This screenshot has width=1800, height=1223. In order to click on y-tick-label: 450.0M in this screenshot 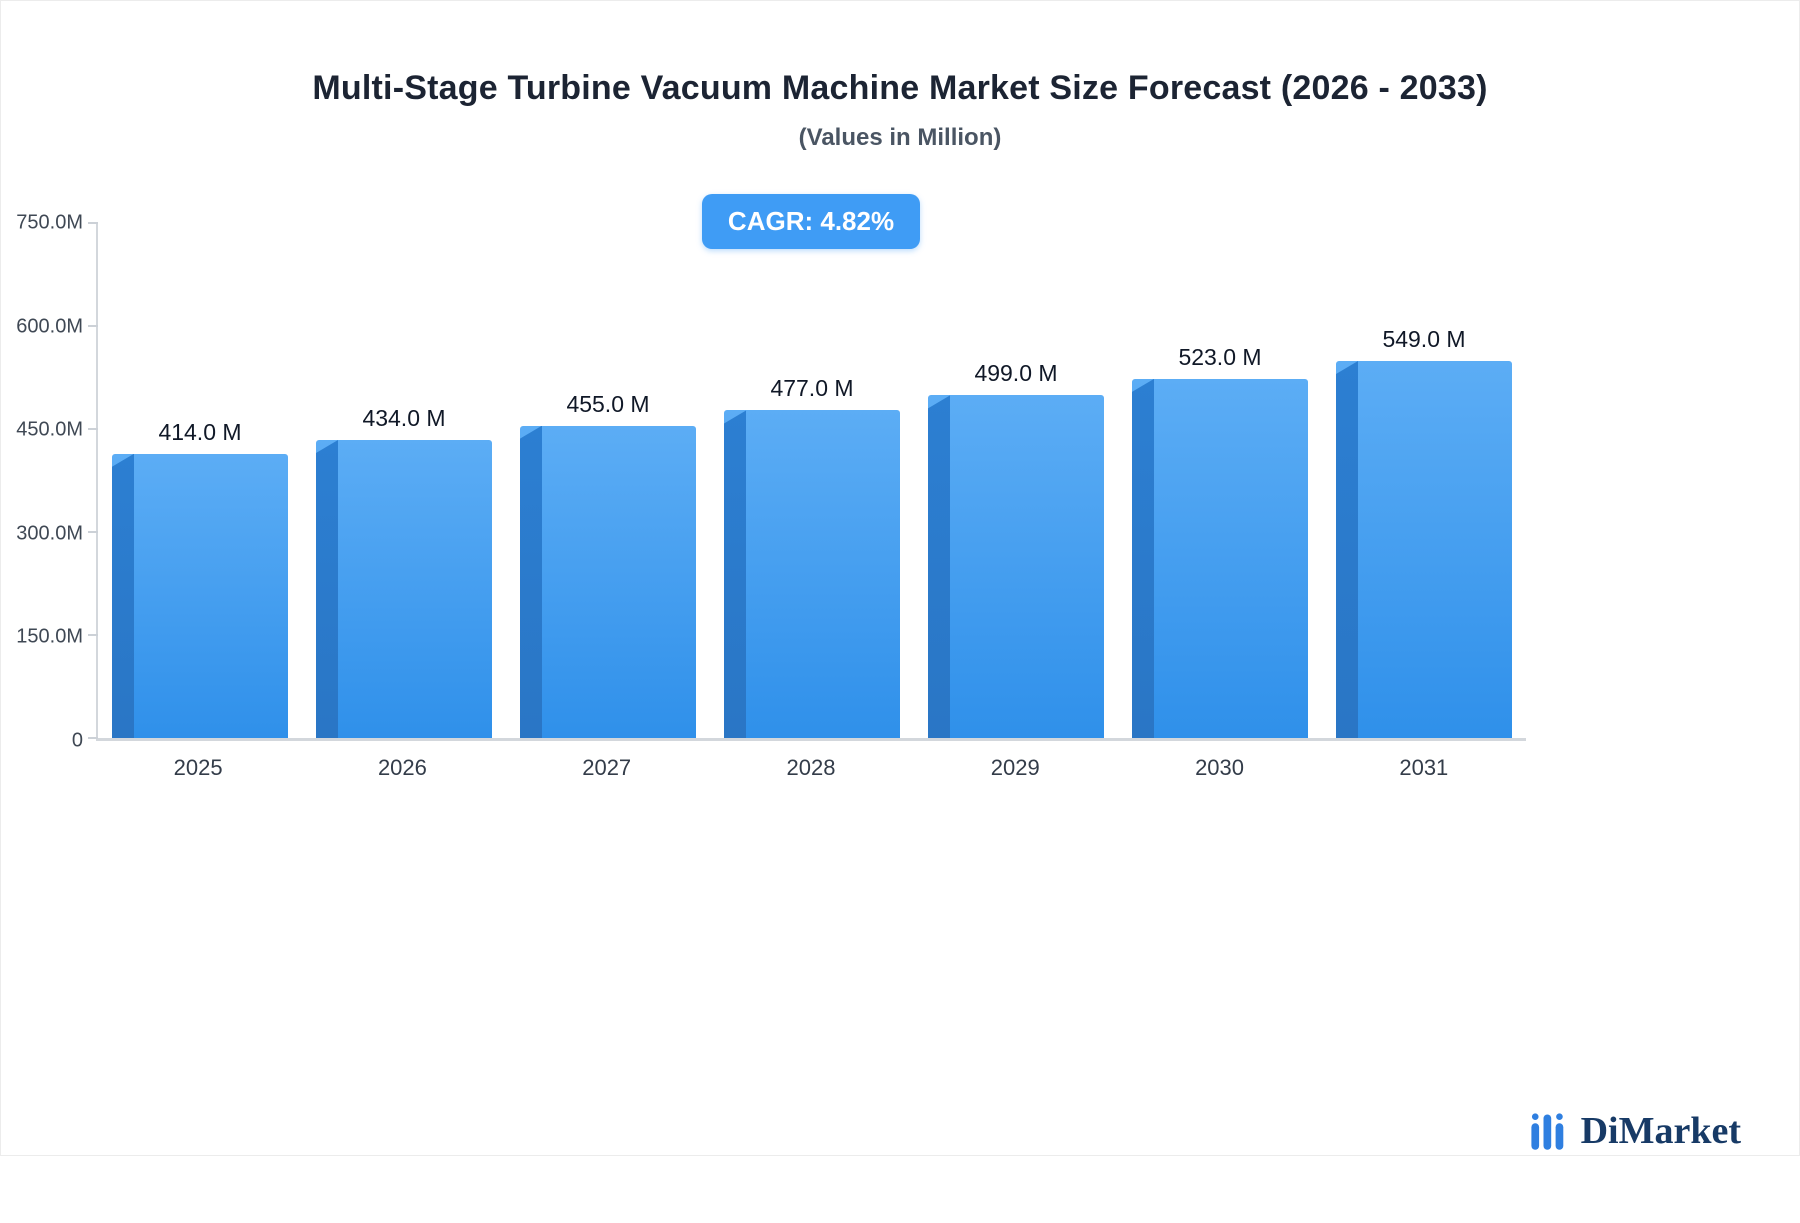, I will do `click(49, 429)`.